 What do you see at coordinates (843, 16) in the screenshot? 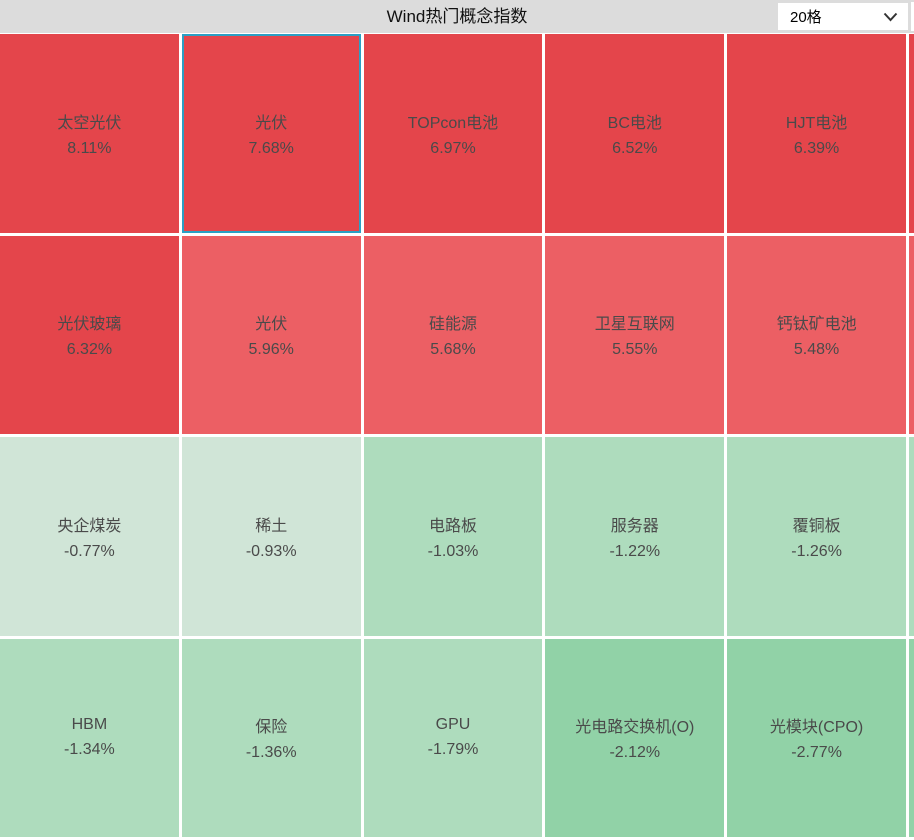
I see `grid-count-select: 20格` at bounding box center [843, 16].